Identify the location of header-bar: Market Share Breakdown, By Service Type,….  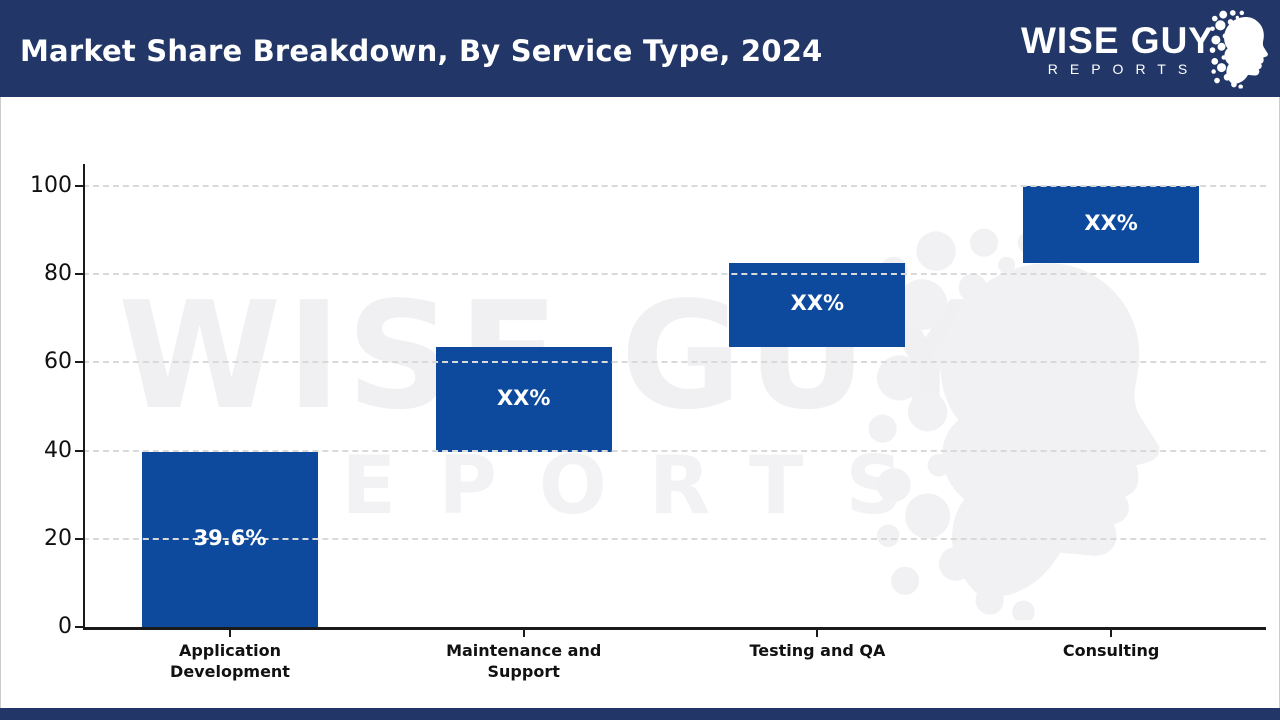
(640, 48).